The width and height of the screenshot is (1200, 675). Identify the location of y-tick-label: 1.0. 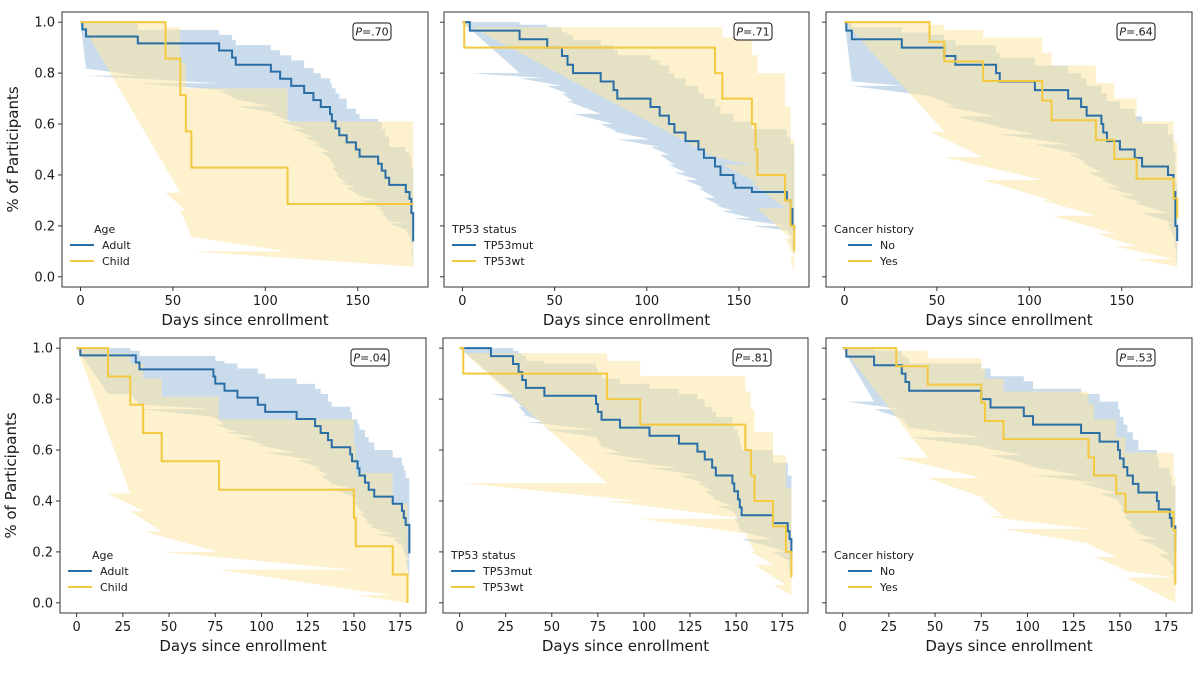
(44, 23).